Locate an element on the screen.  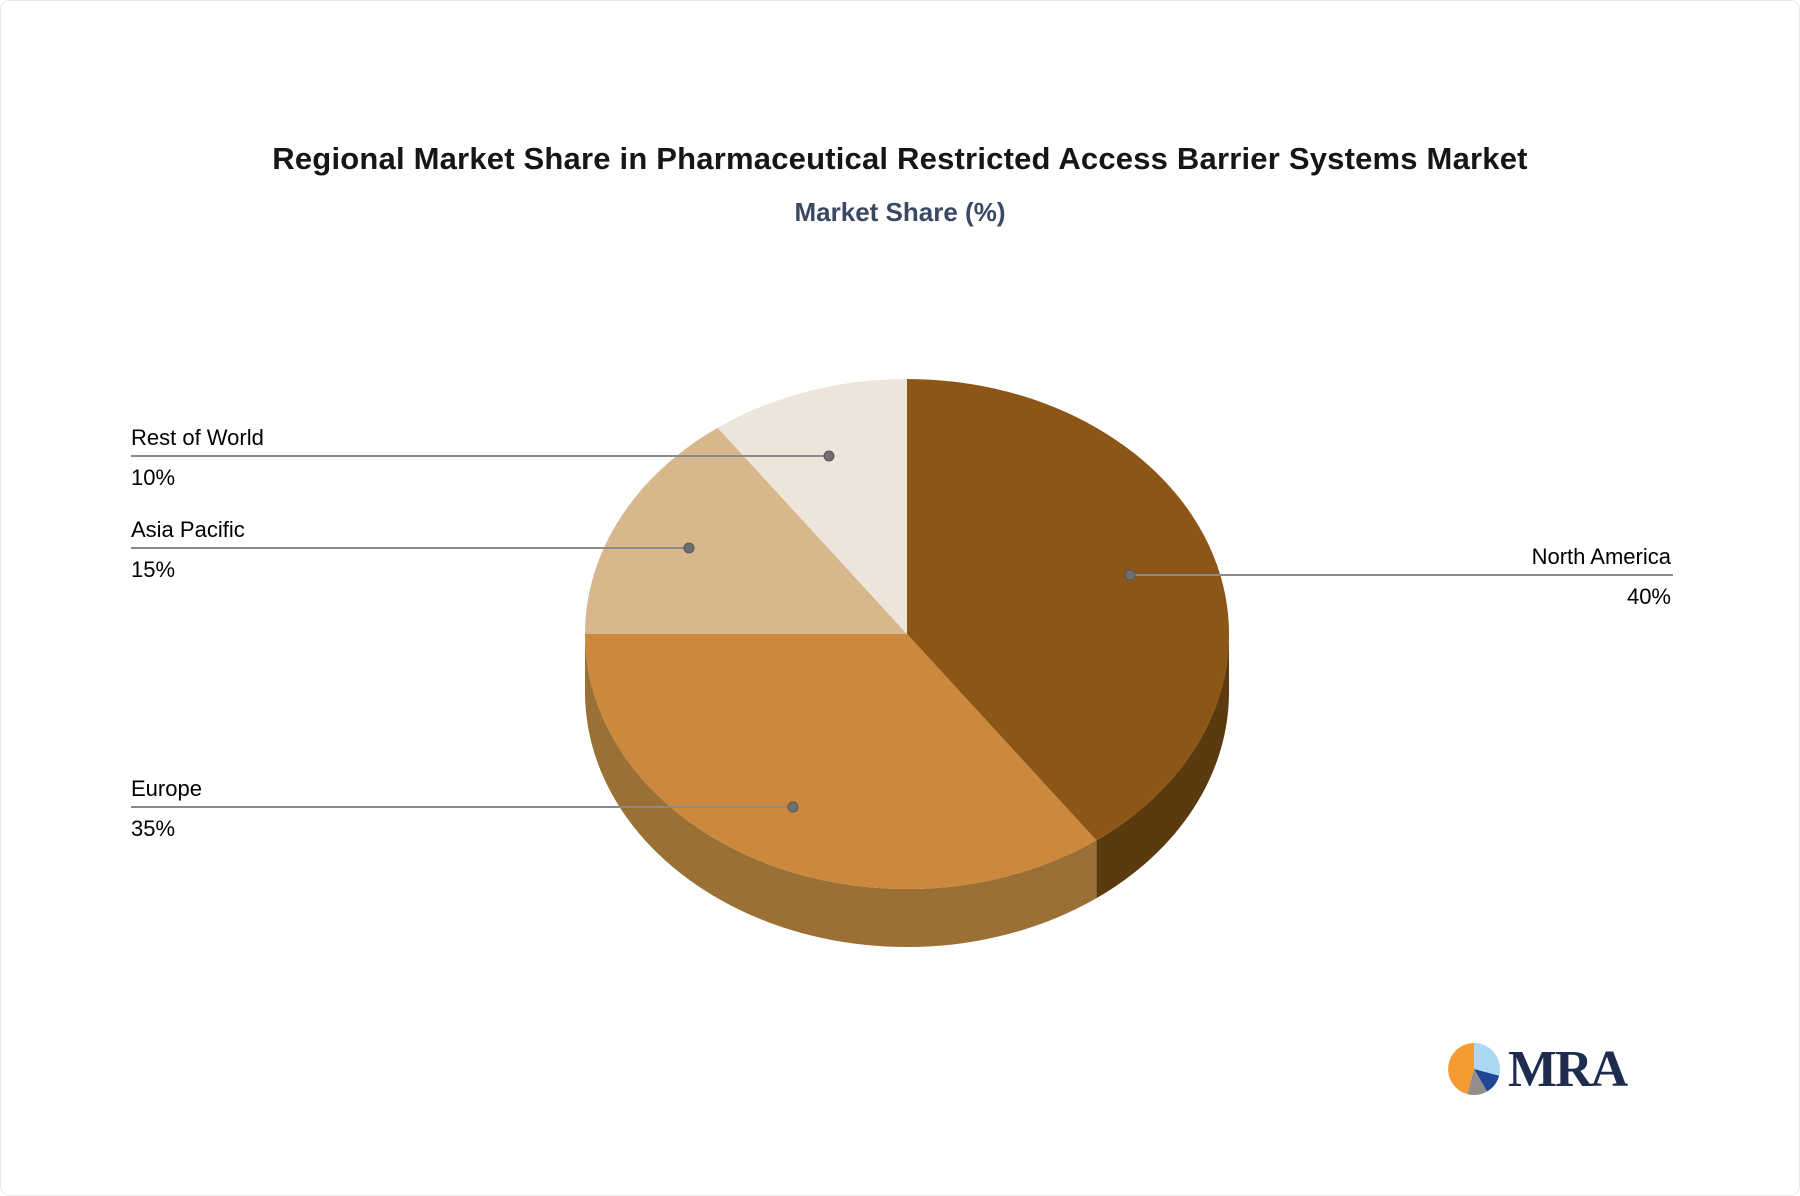
value-north-america: 40% is located at coordinates (1648, 596).